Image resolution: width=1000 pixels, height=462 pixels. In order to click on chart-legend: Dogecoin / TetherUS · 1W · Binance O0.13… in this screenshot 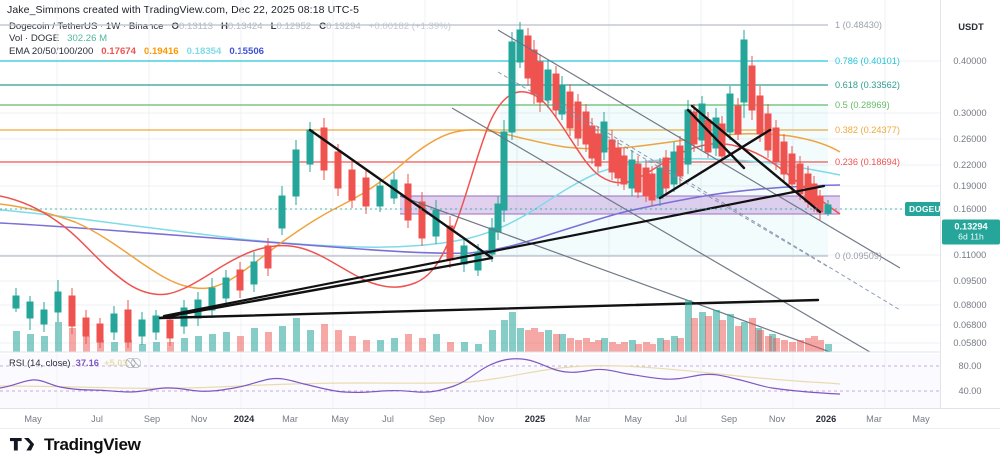, I will do `click(230, 39)`.